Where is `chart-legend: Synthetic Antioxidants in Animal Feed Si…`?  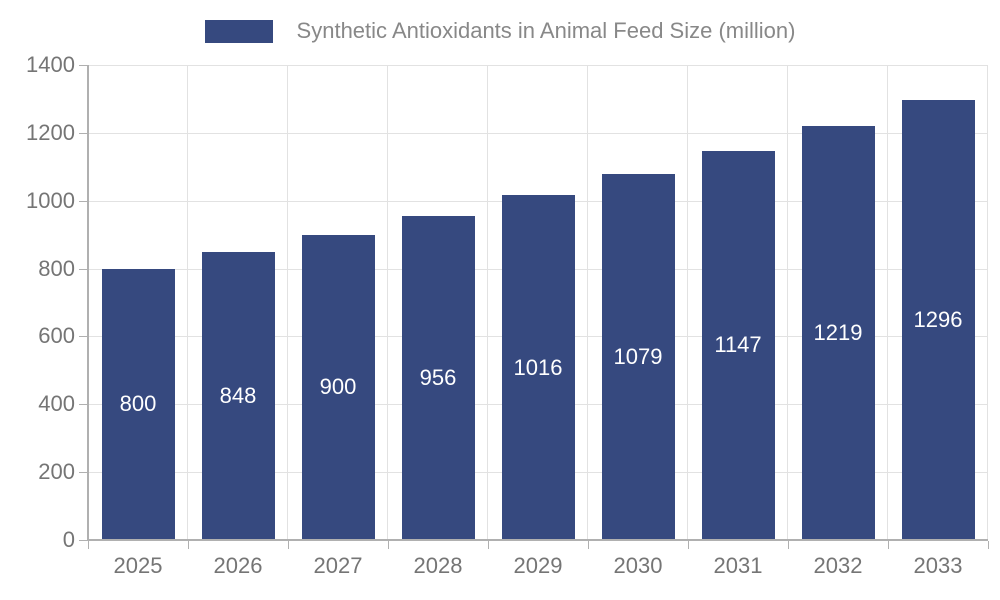
chart-legend: Synthetic Antioxidants in Animal Feed Si… is located at coordinates (500, 31).